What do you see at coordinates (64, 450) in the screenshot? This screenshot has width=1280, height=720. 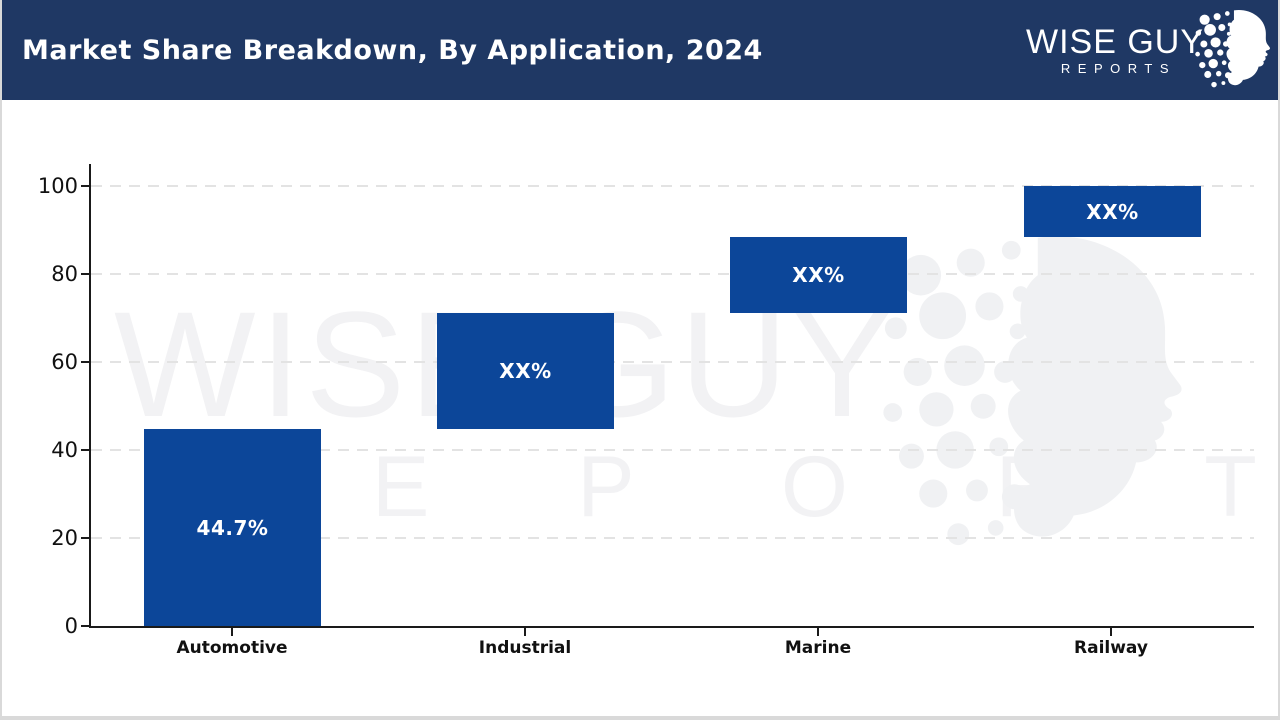 I see `y-tick-label: 40` at bounding box center [64, 450].